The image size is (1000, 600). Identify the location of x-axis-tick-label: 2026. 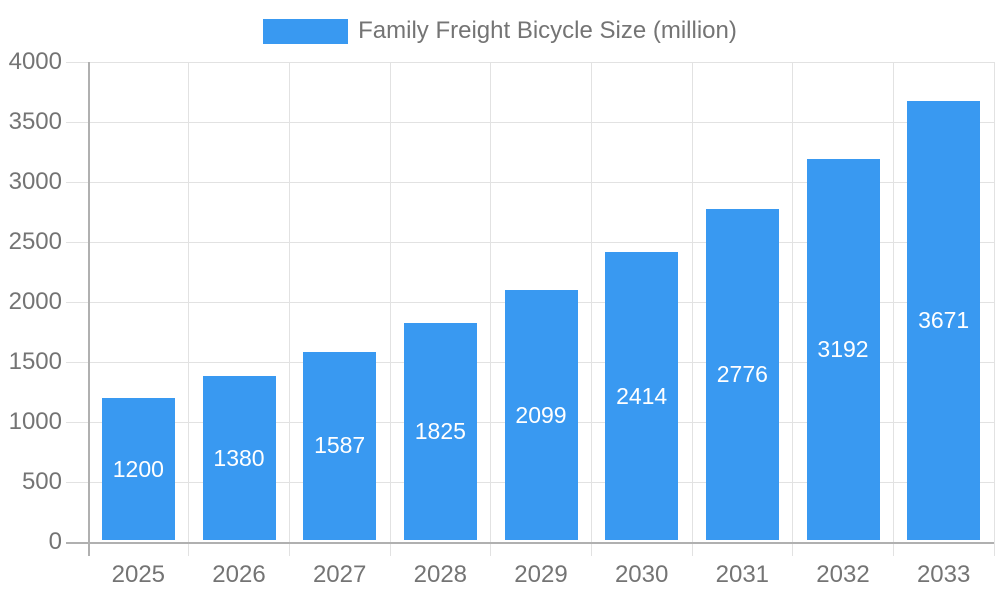
(239, 574).